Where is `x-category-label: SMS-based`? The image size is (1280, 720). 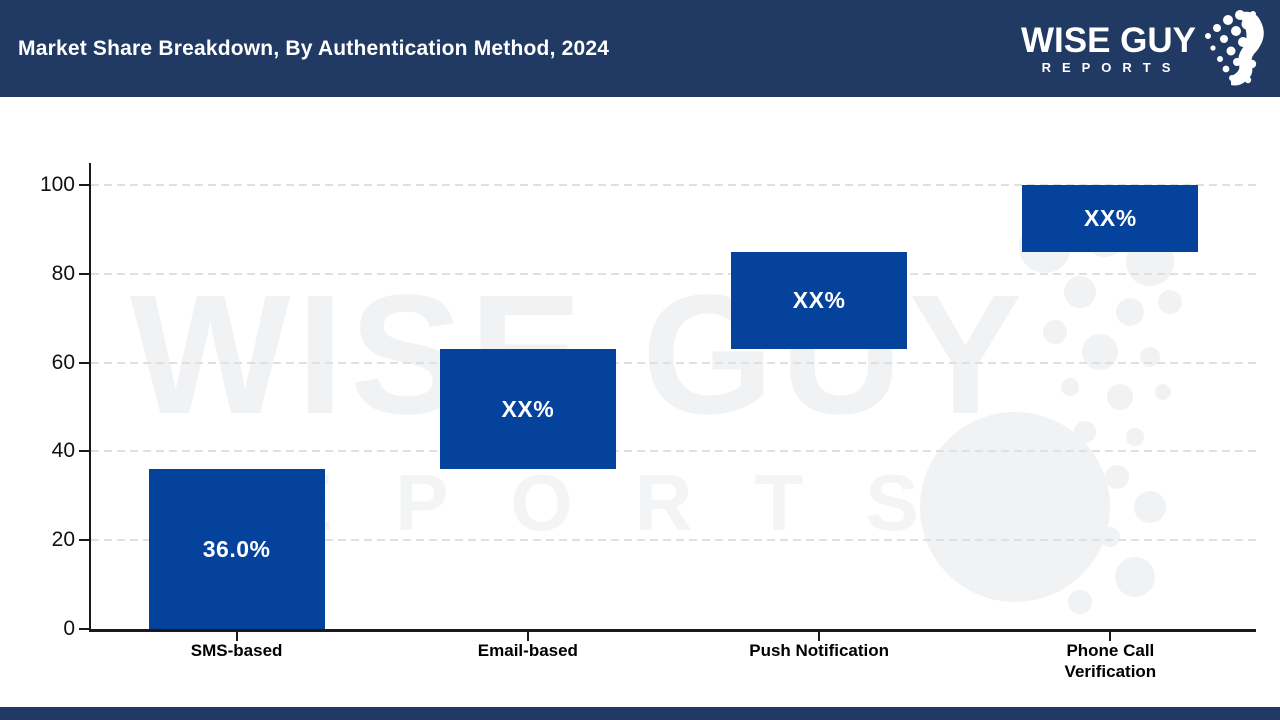
x-category-label: SMS-based is located at coordinates (236, 650).